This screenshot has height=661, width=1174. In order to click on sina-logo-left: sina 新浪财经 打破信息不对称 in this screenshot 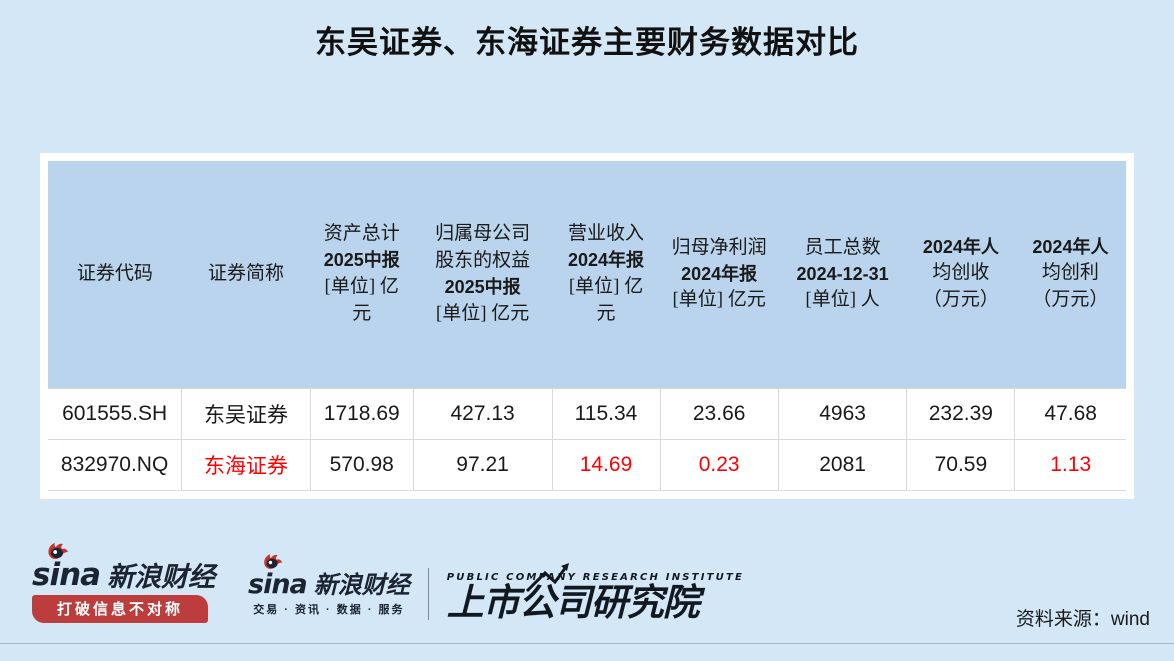, I will do `click(129, 583)`.